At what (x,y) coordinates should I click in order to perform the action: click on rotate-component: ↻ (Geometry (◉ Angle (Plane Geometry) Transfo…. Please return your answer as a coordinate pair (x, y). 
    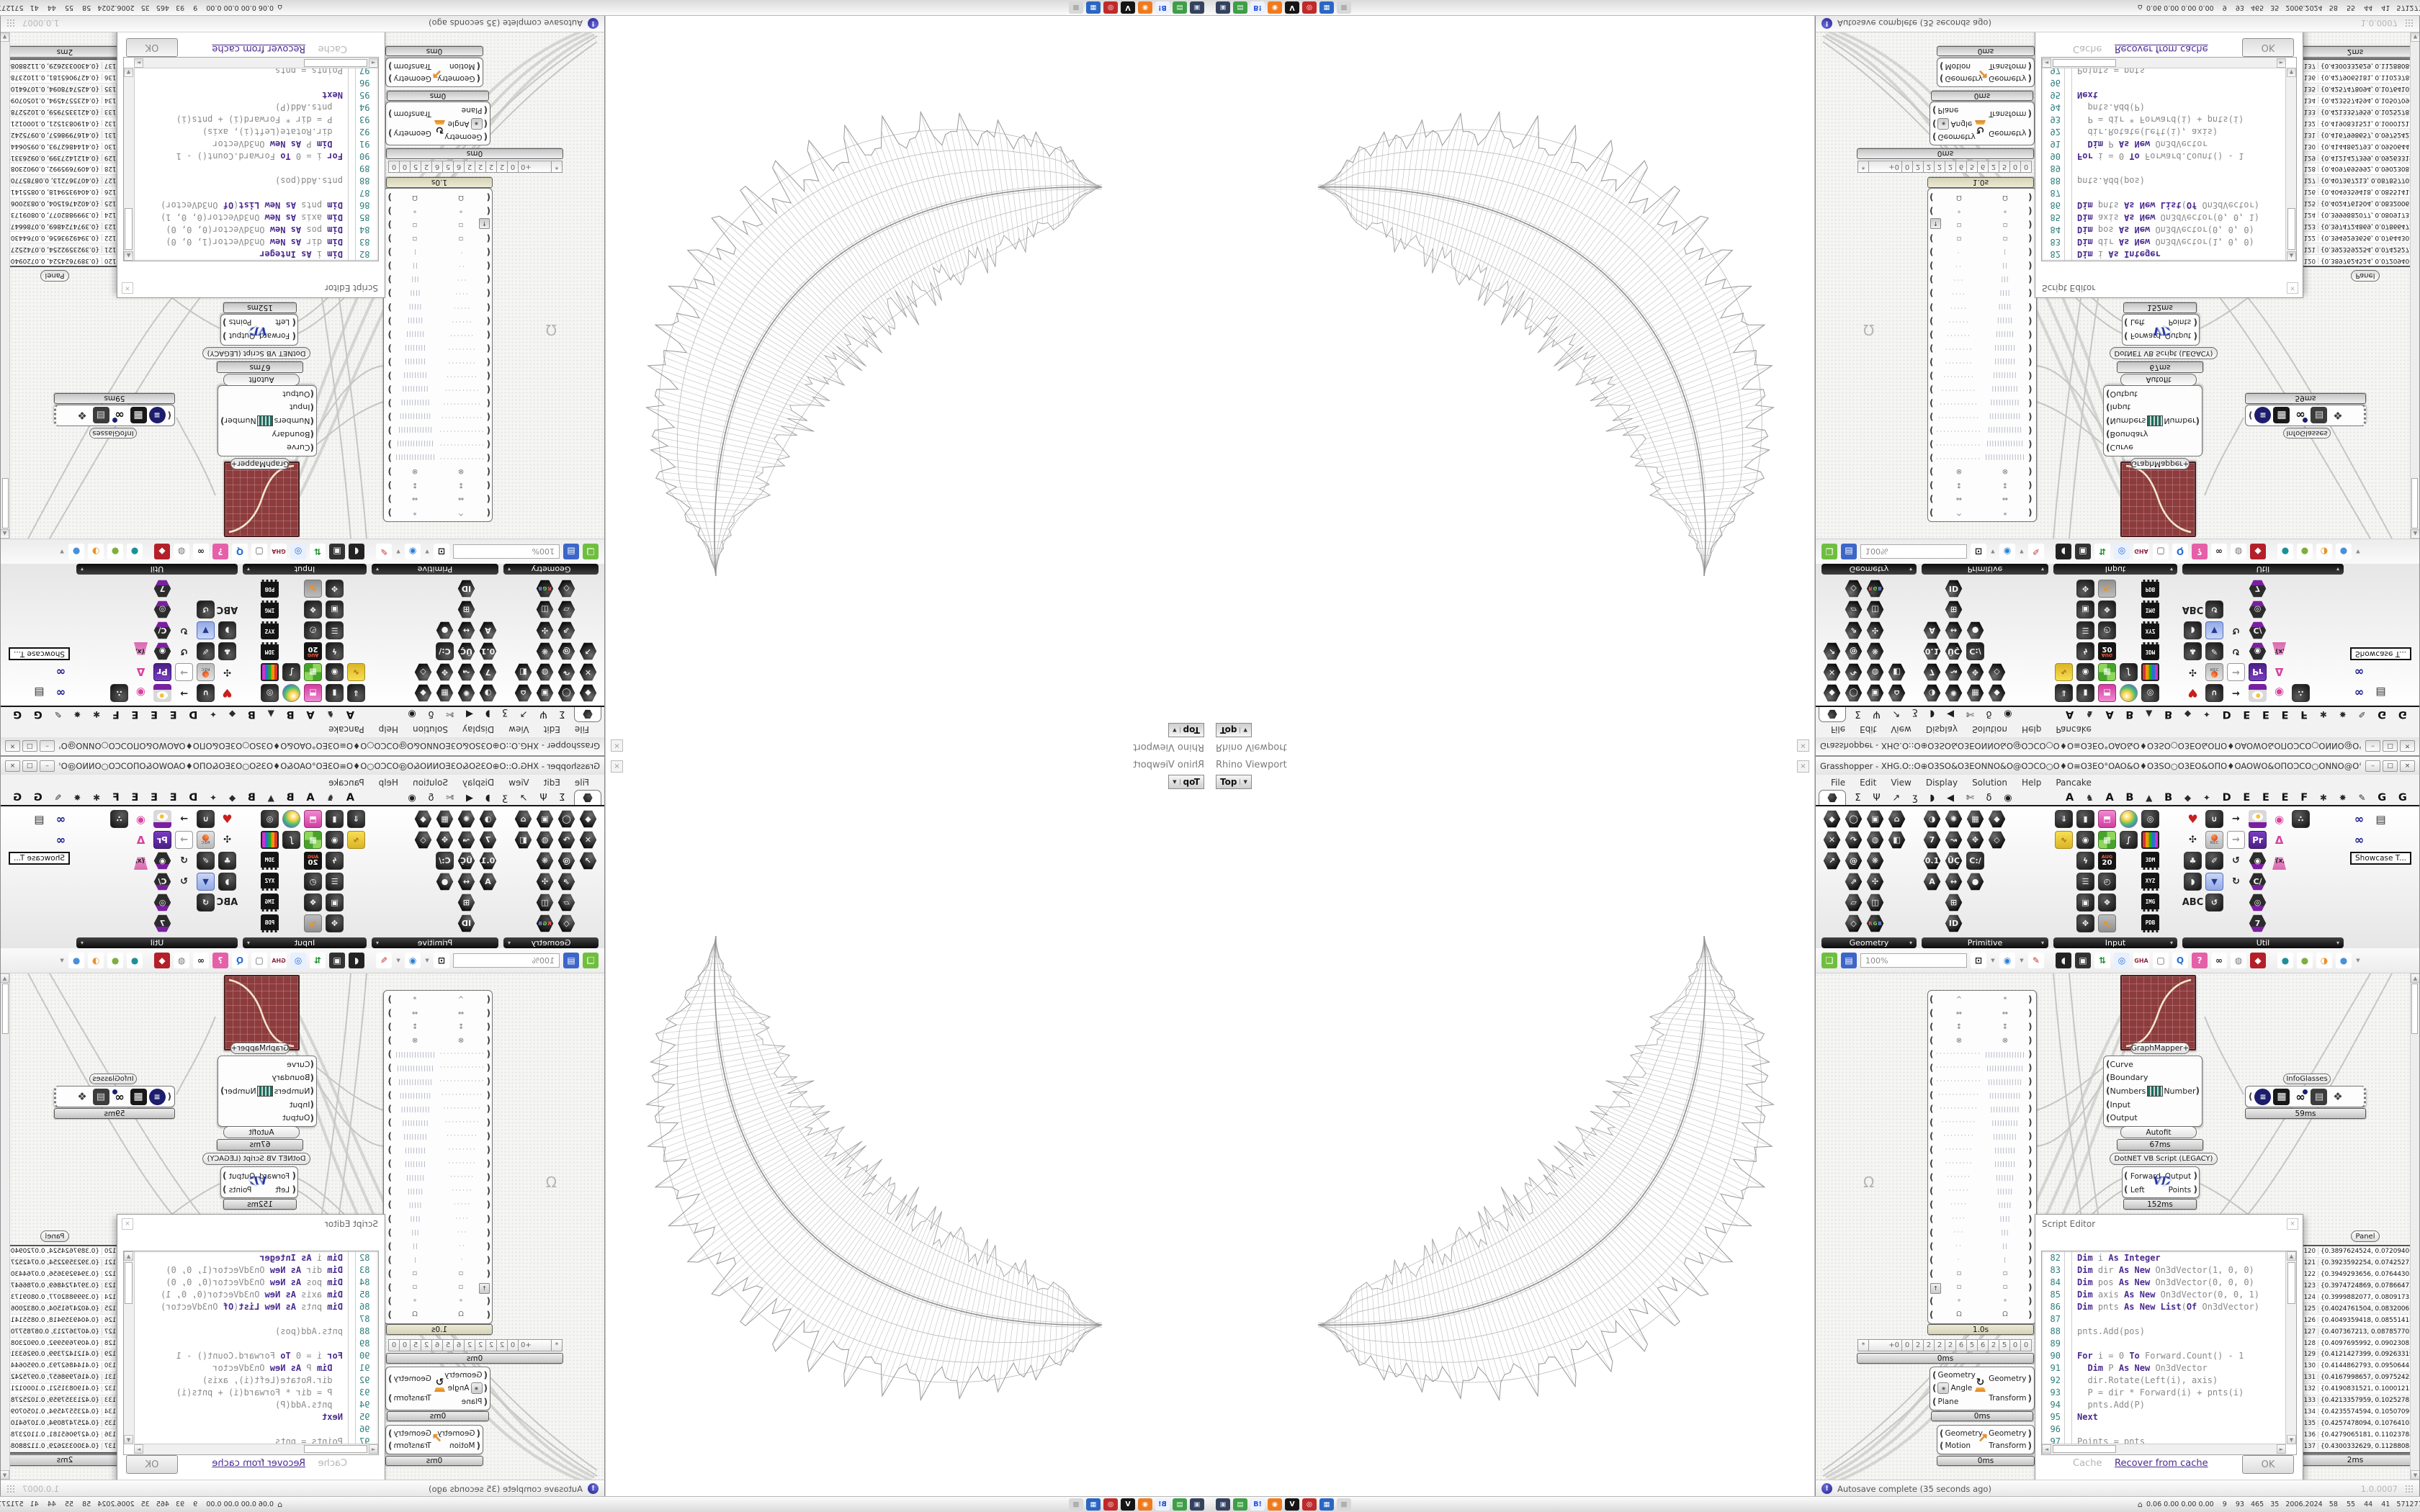
    Looking at the image, I should click on (1983, 1388).